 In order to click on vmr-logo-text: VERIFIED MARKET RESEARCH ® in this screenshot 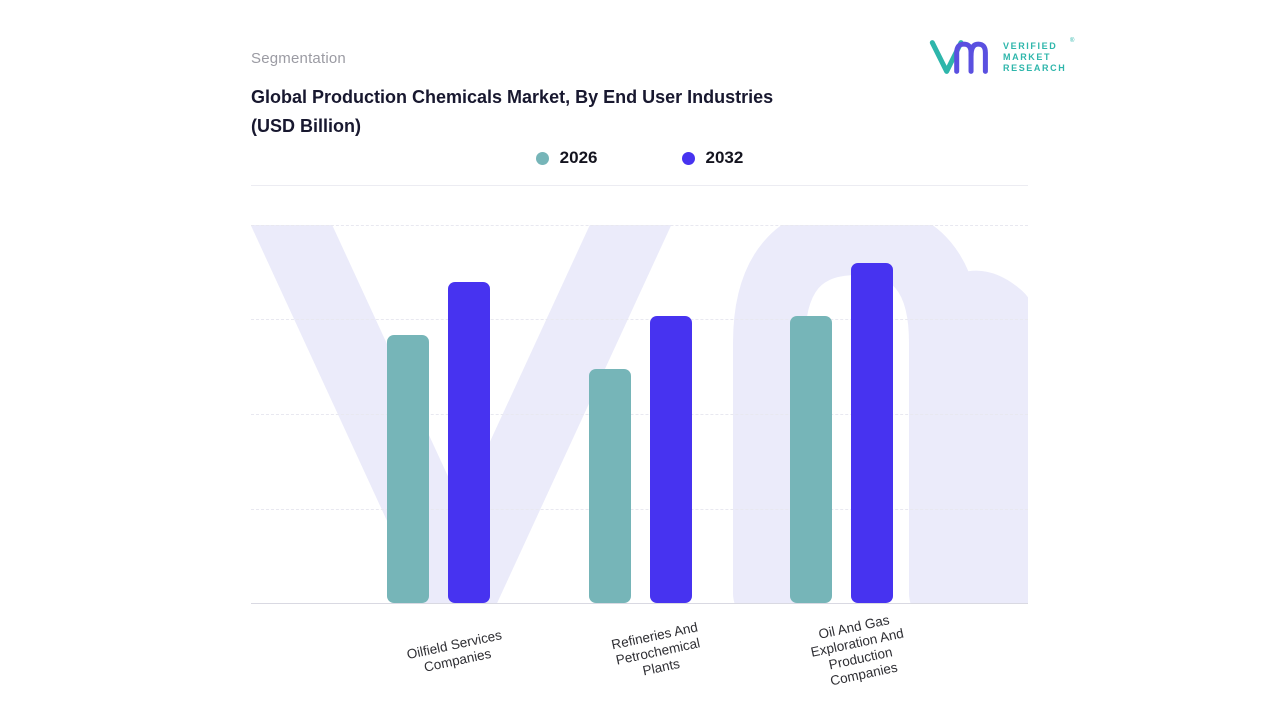, I will do `click(1038, 56)`.